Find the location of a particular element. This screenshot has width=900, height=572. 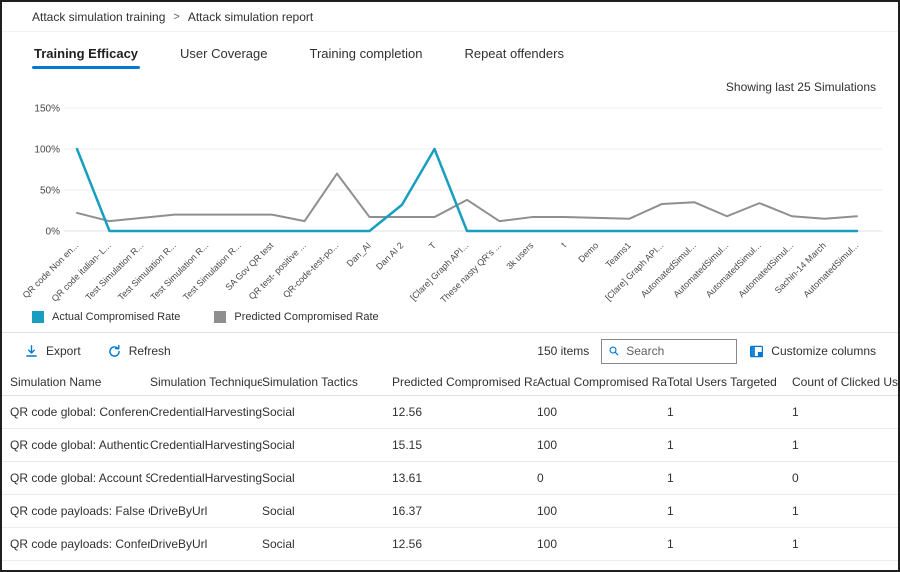

x-tick-label: t is located at coordinates (563, 244).